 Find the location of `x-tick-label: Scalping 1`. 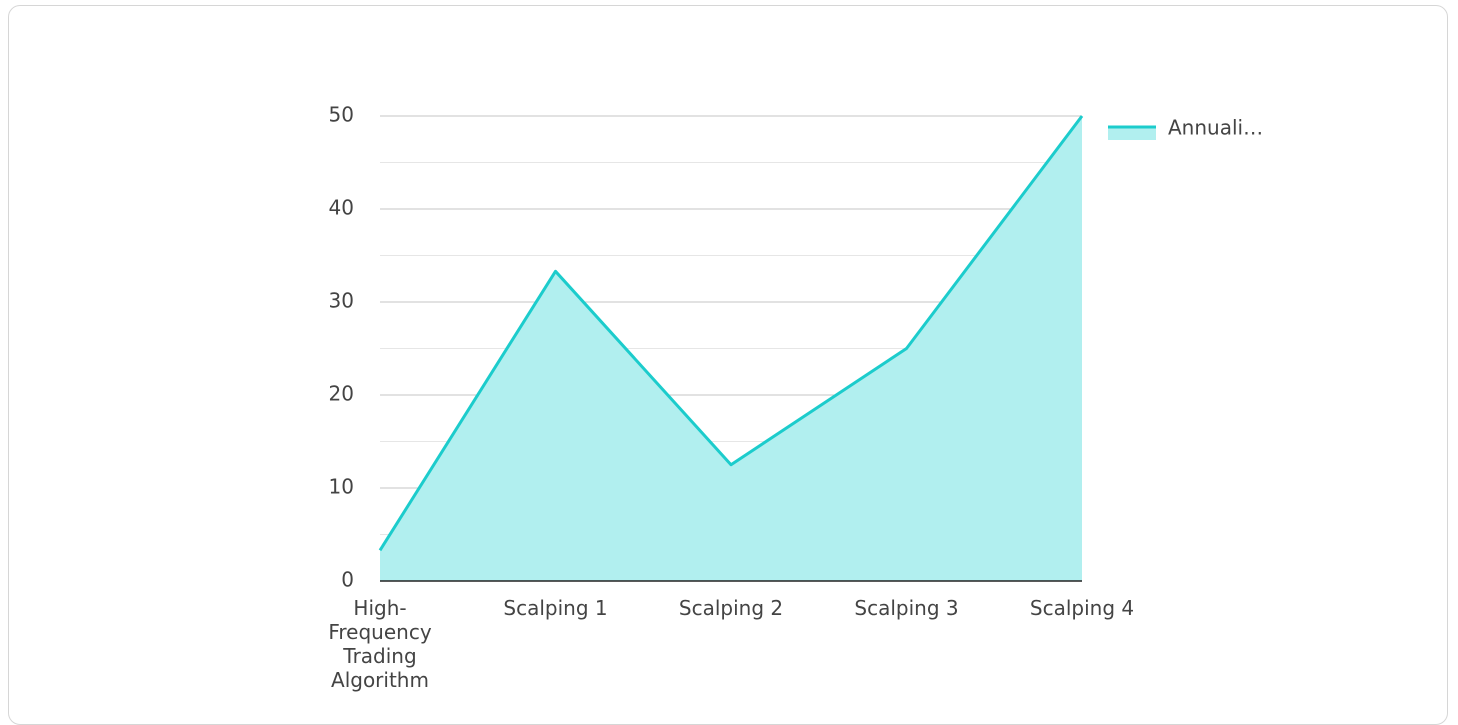

x-tick-label: Scalping 1 is located at coordinates (555, 608).